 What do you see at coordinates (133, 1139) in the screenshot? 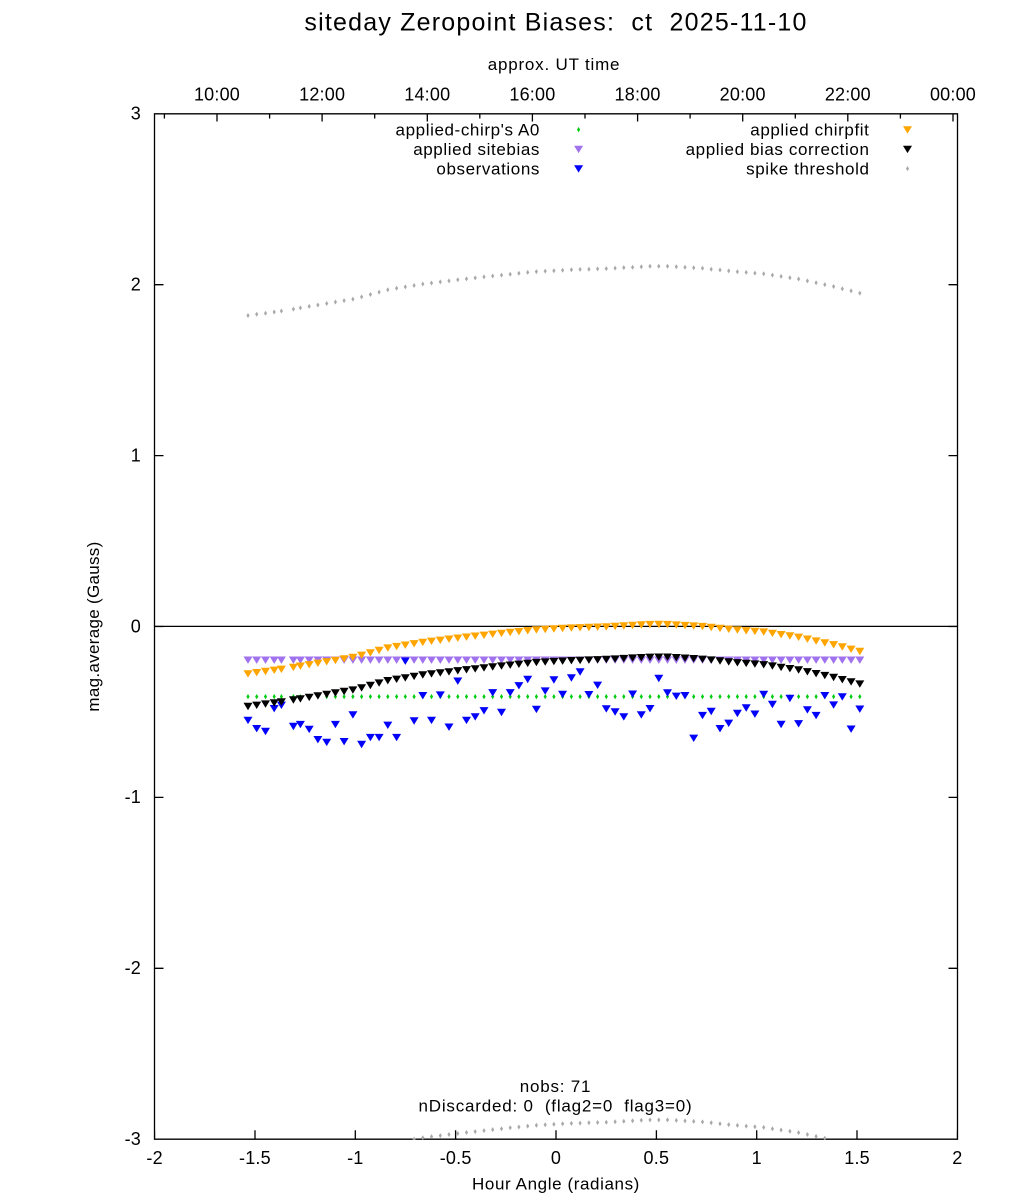
I see `svg-text: -3` at bounding box center [133, 1139].